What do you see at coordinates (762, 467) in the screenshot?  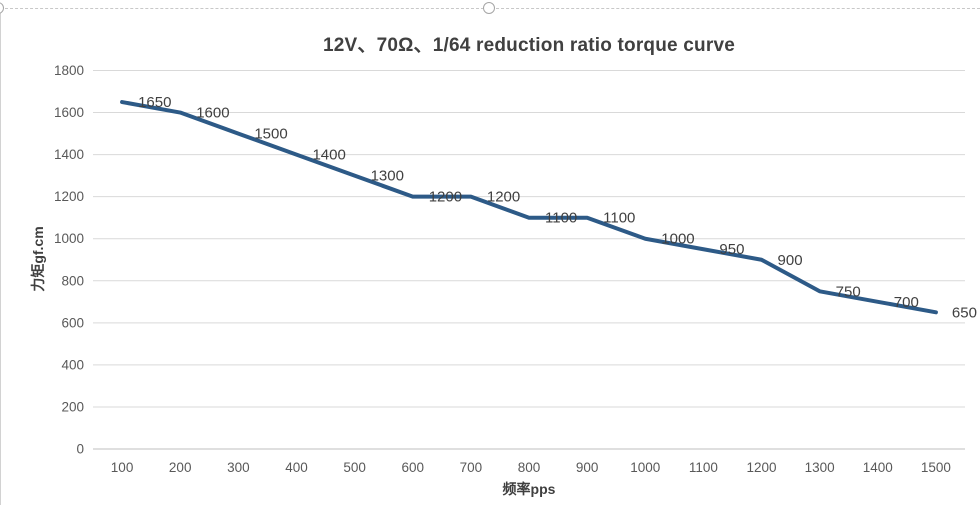 I see `x-tick-label: 1200` at bounding box center [762, 467].